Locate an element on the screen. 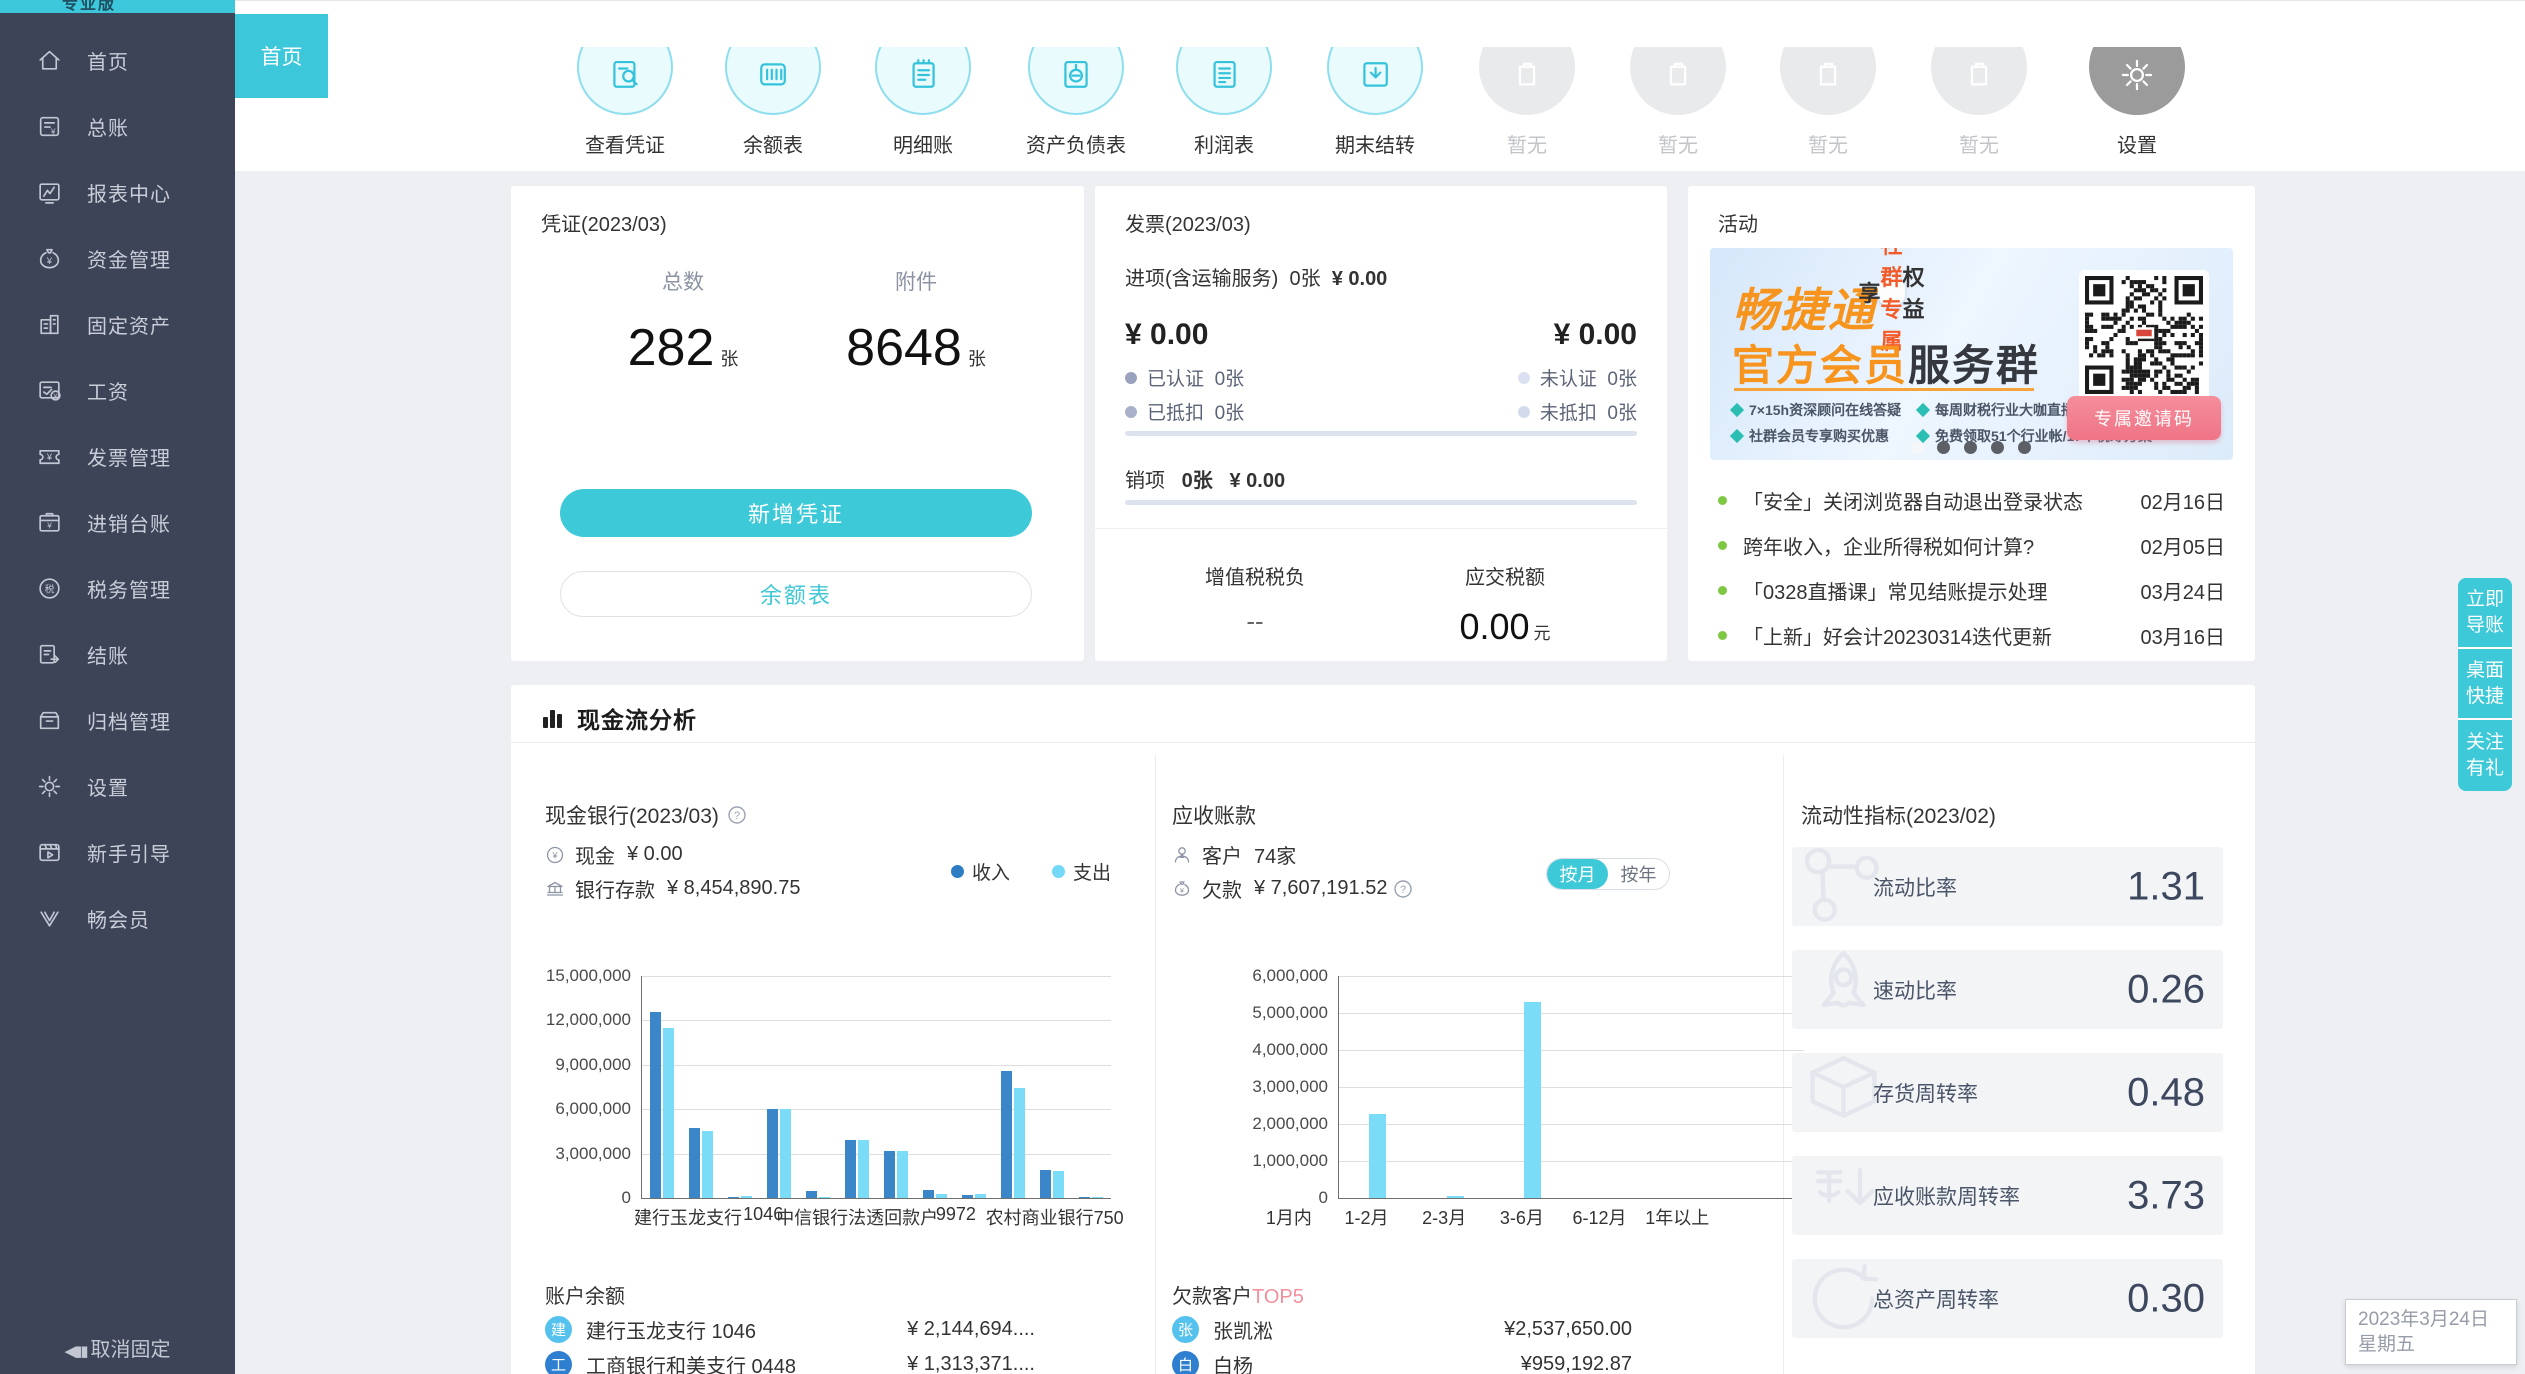 The width and height of the screenshot is (2525, 1374). closing-icon is located at coordinates (49, 654).